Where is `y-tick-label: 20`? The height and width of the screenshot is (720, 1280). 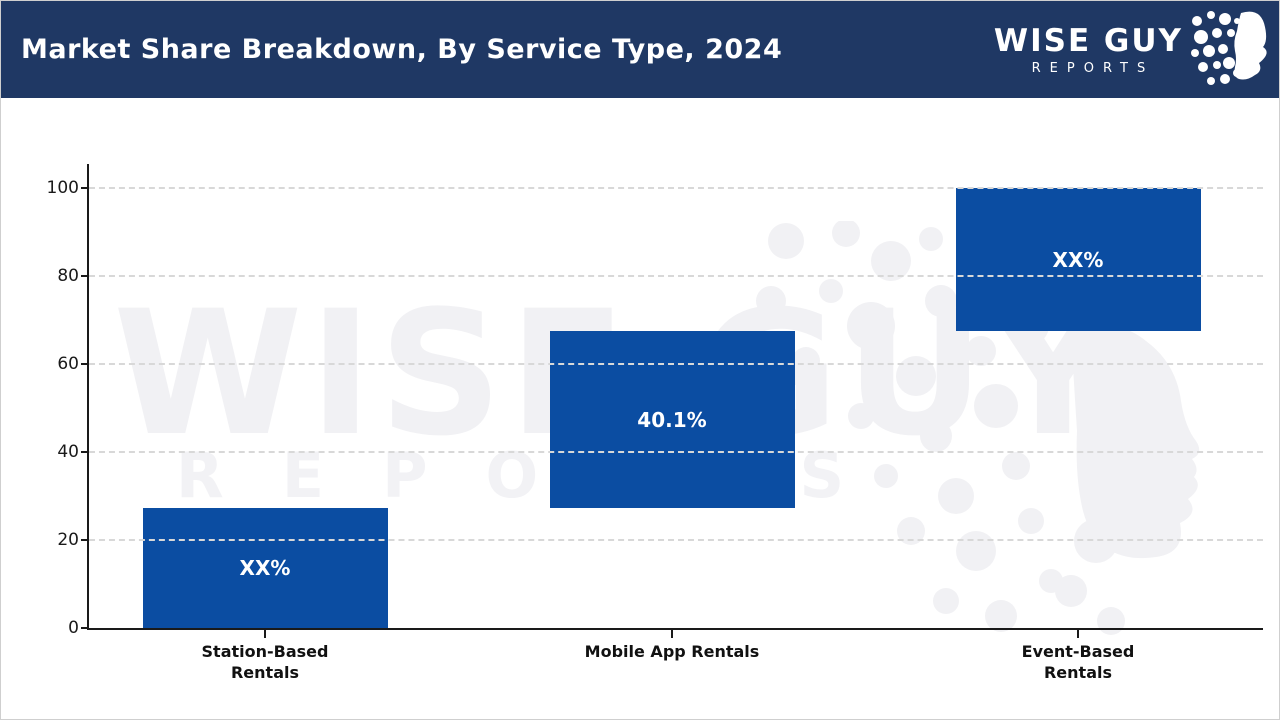 y-tick-label: 20 is located at coordinates (68, 540).